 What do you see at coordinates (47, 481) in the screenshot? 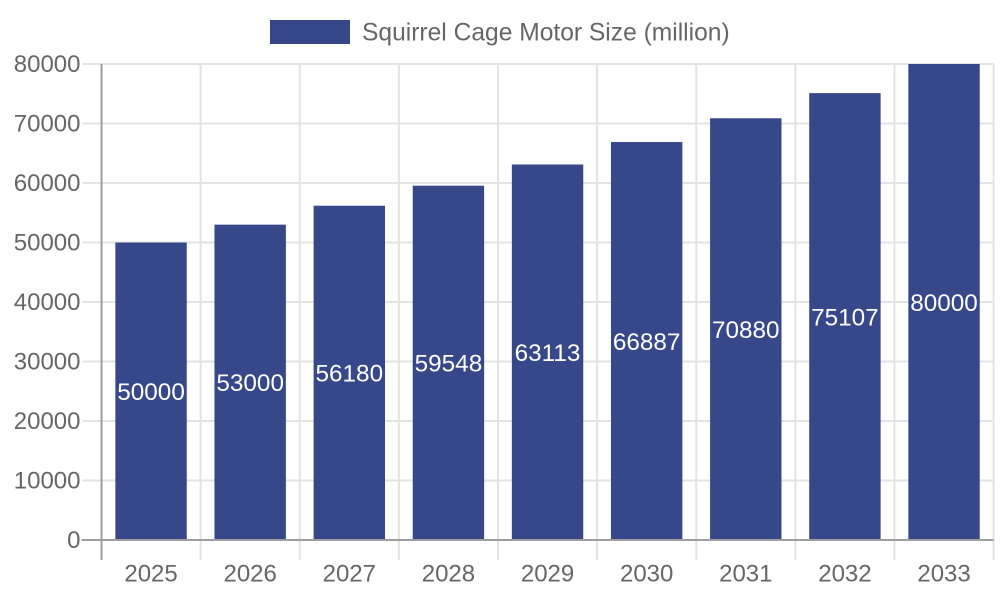
I see `svg-text: 10000` at bounding box center [47, 481].